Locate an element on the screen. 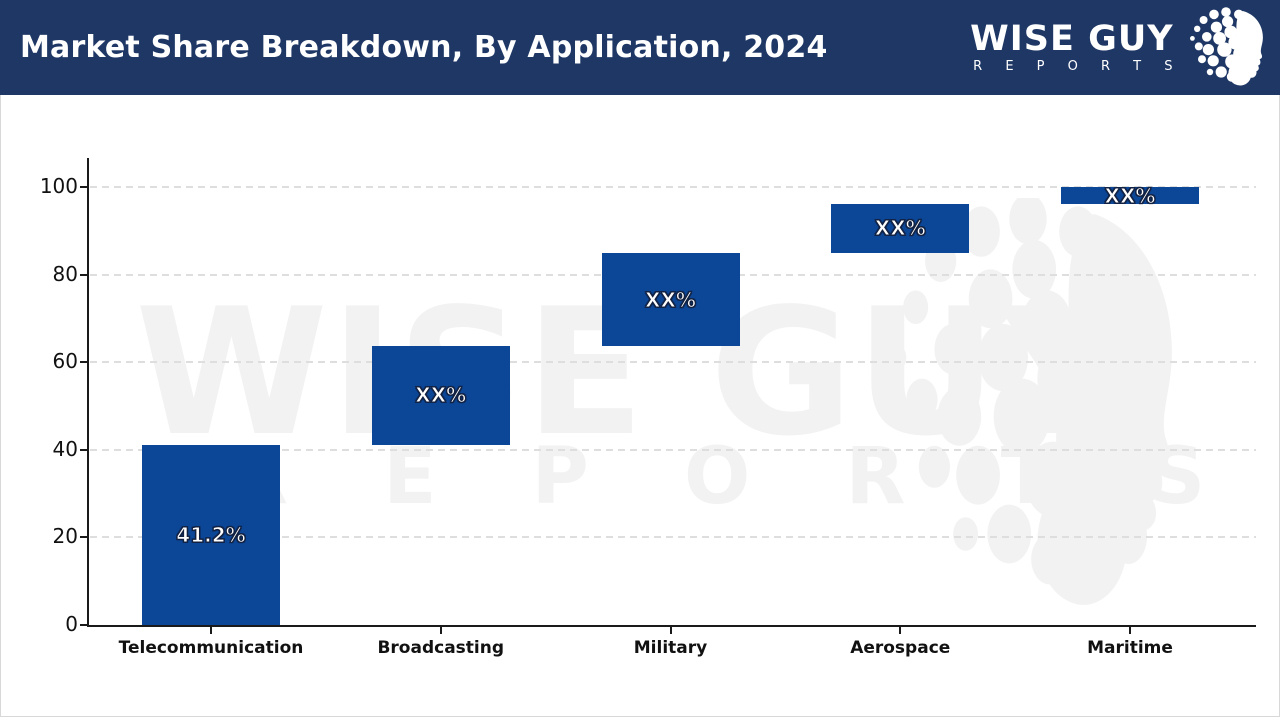 The width and height of the screenshot is (1280, 720). y-axis-tick-label: 80 is located at coordinates (65, 273).